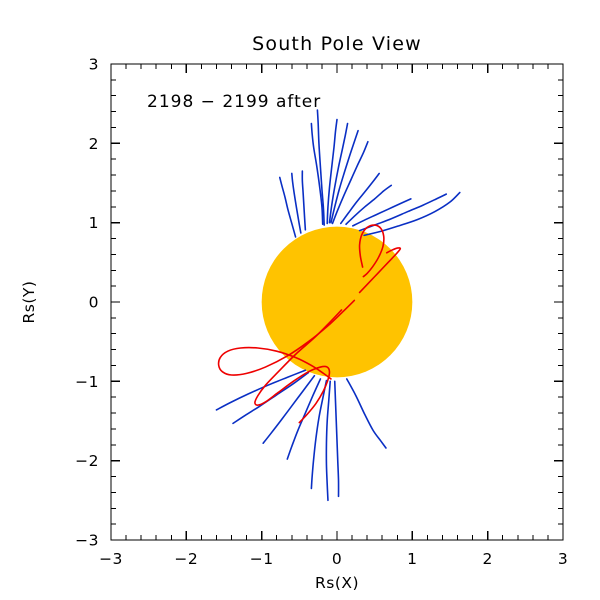  I want to click on x-axis-label: Rs(X), so click(337, 583).